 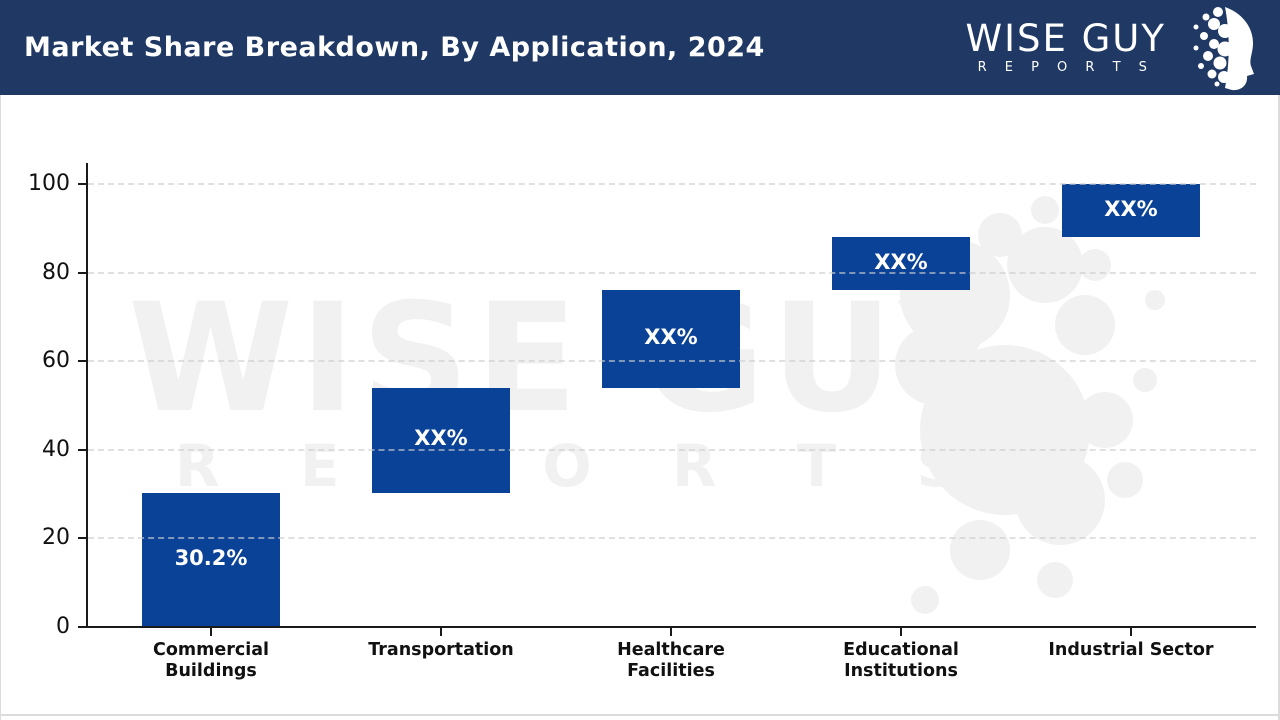 I want to click on watermark-head-icon, so click(x=1030, y=405).